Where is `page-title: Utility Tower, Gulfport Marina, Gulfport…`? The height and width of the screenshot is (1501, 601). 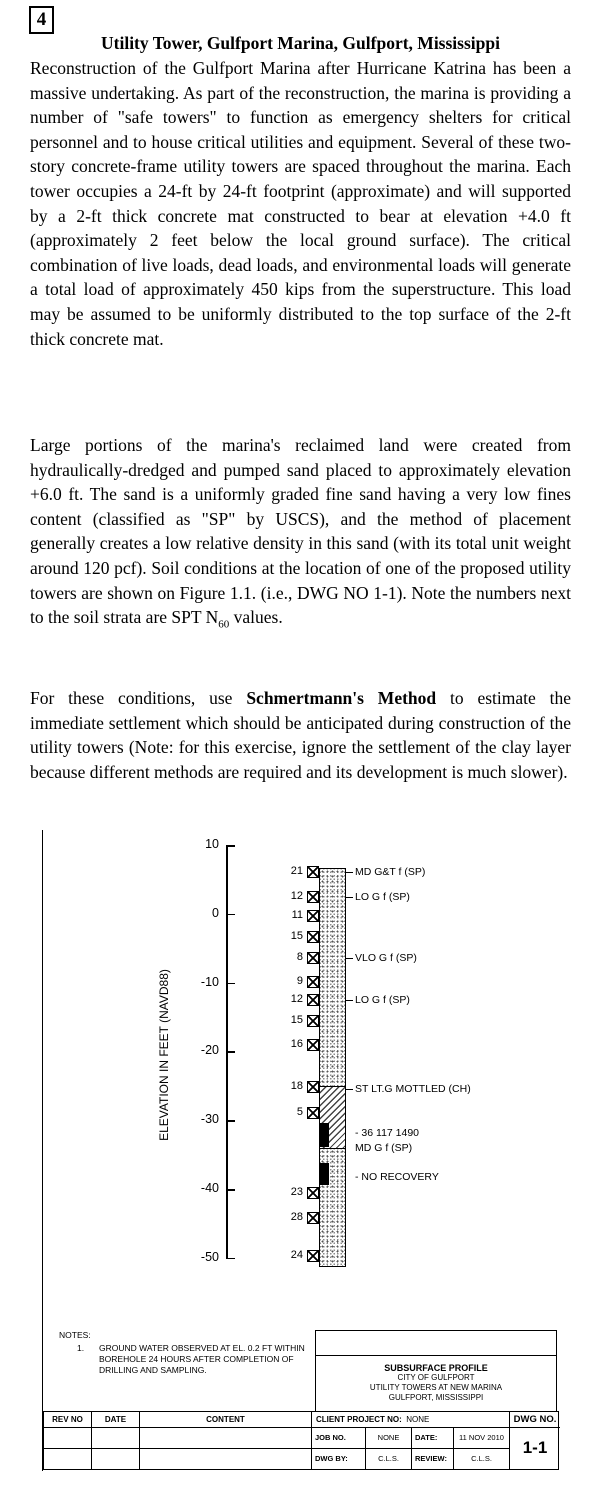
page-title: Utility Tower, Gulfport Marina, Gulfport… is located at coordinates (300, 43).